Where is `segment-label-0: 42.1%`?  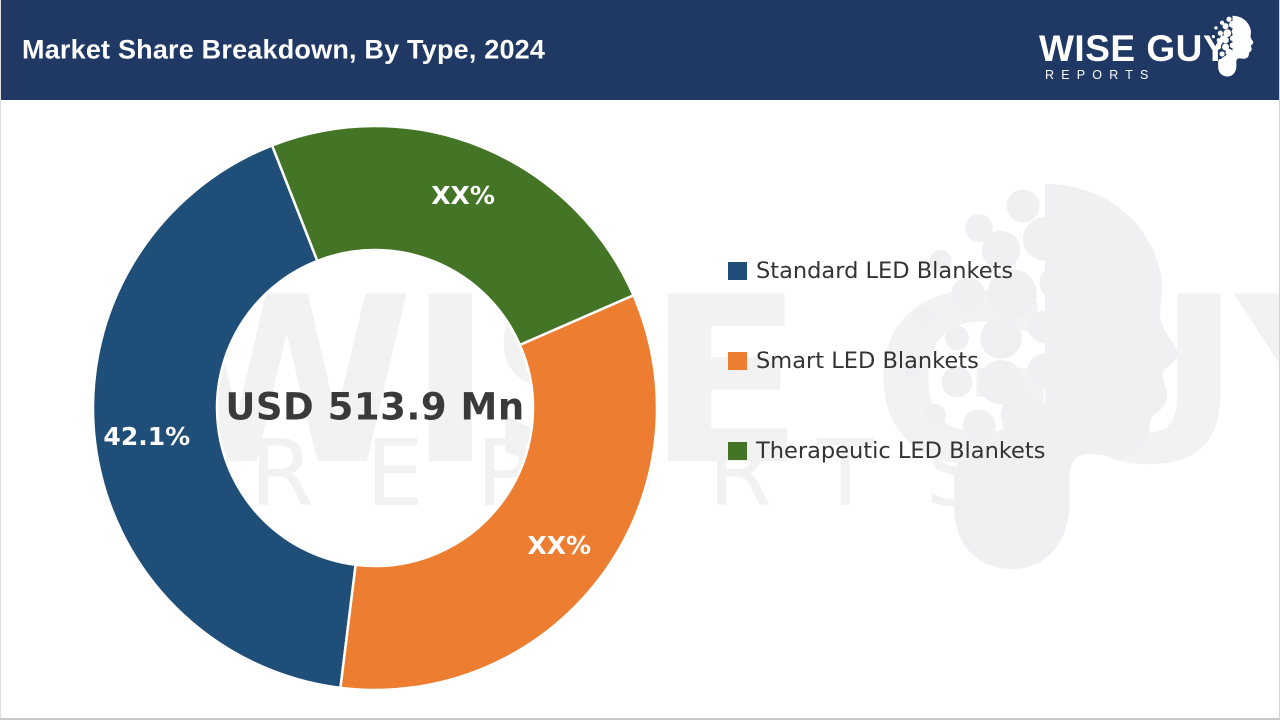 segment-label-0: 42.1% is located at coordinates (146, 436).